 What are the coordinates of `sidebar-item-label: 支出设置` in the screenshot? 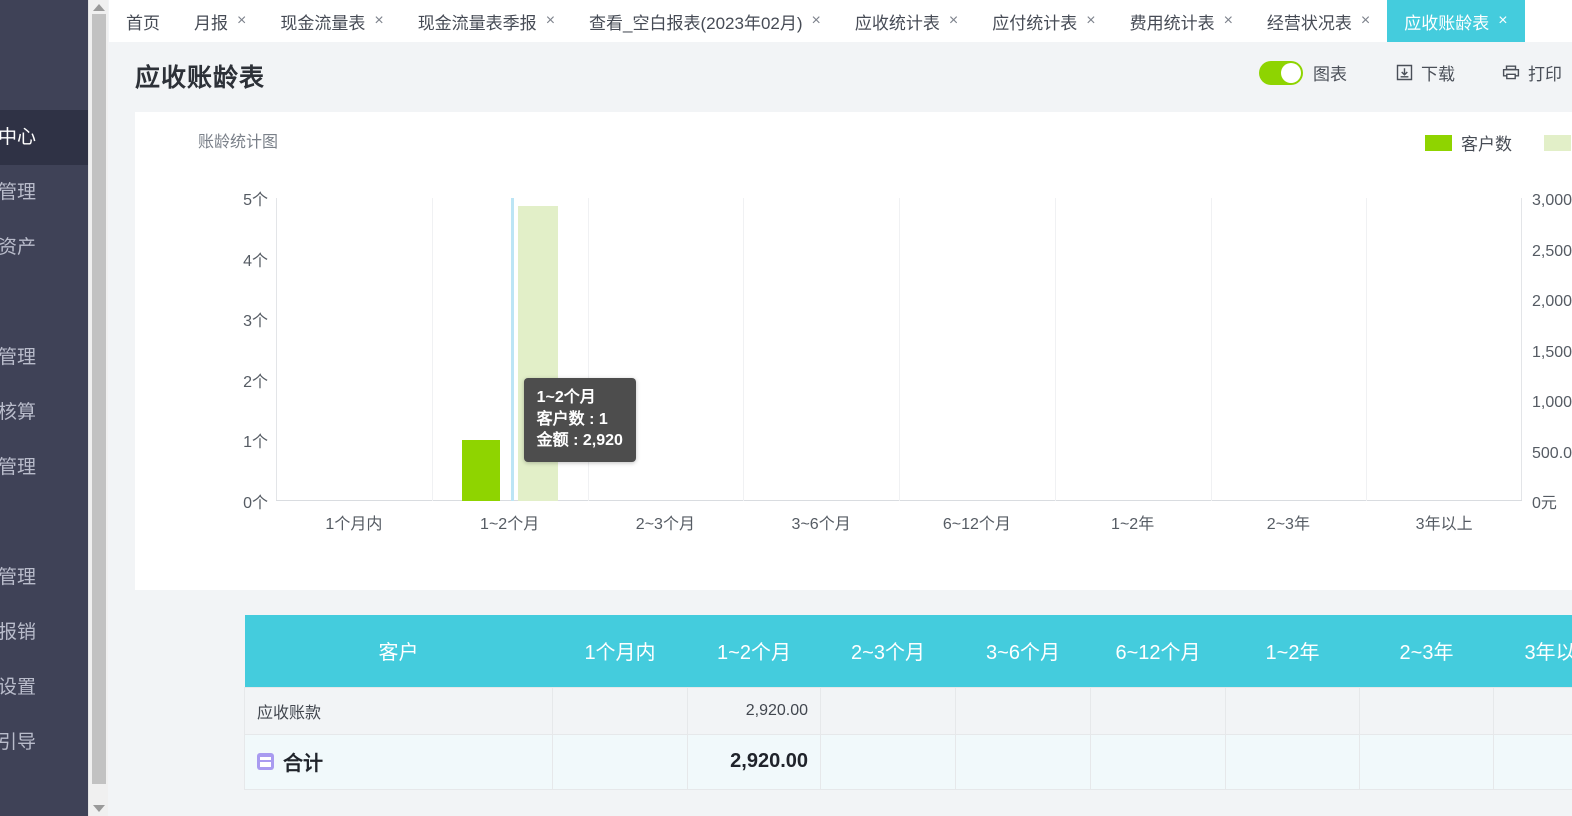 It's located at (18, 687).